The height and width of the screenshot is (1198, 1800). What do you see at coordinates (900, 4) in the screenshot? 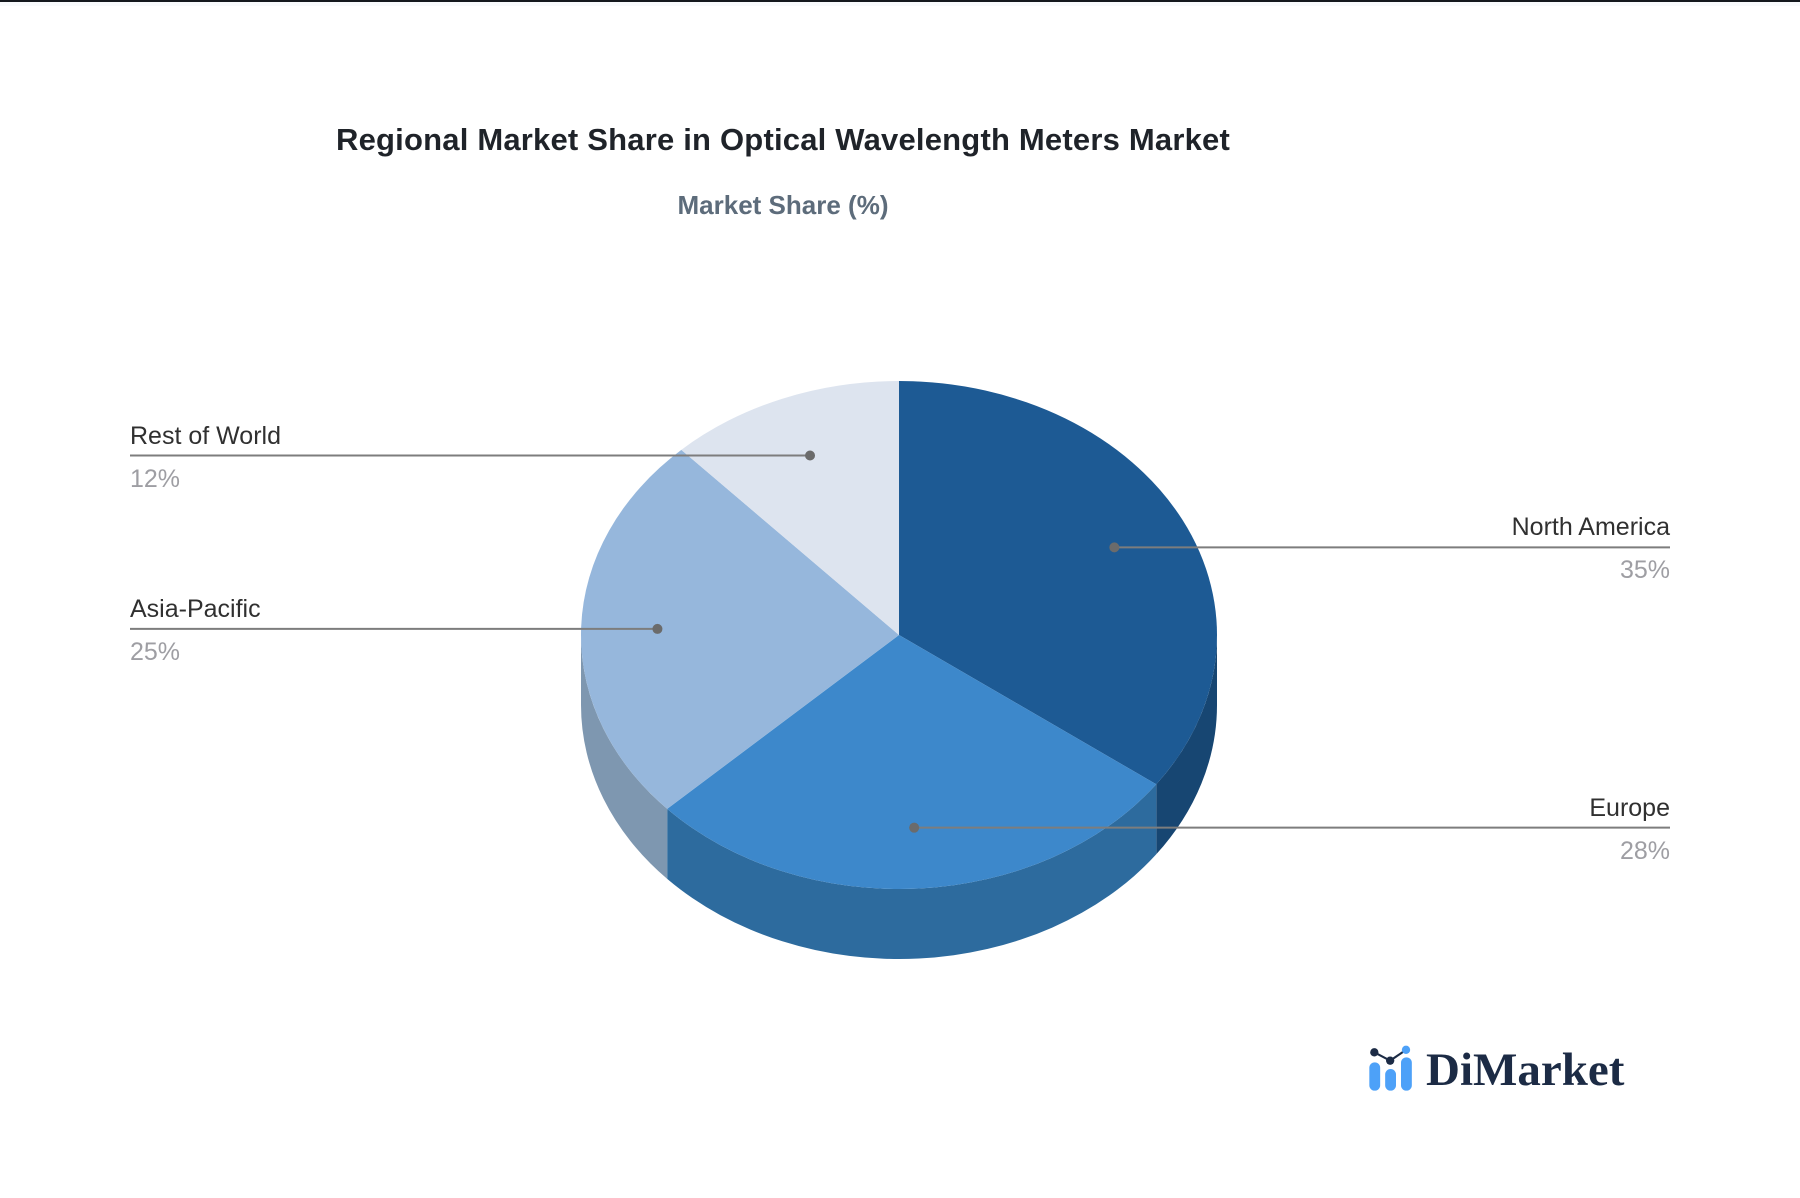
I see `top-strip` at bounding box center [900, 4].